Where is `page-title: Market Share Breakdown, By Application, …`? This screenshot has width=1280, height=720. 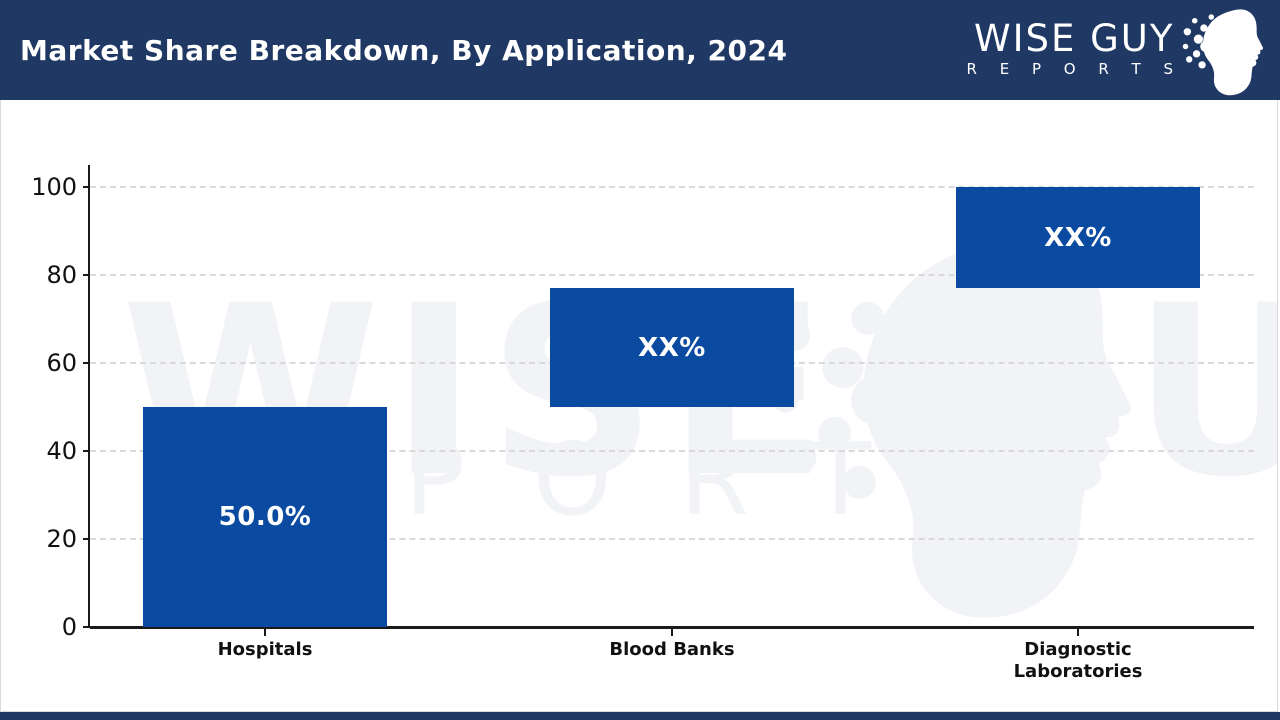
page-title: Market Share Breakdown, By Application, … is located at coordinates (404, 50).